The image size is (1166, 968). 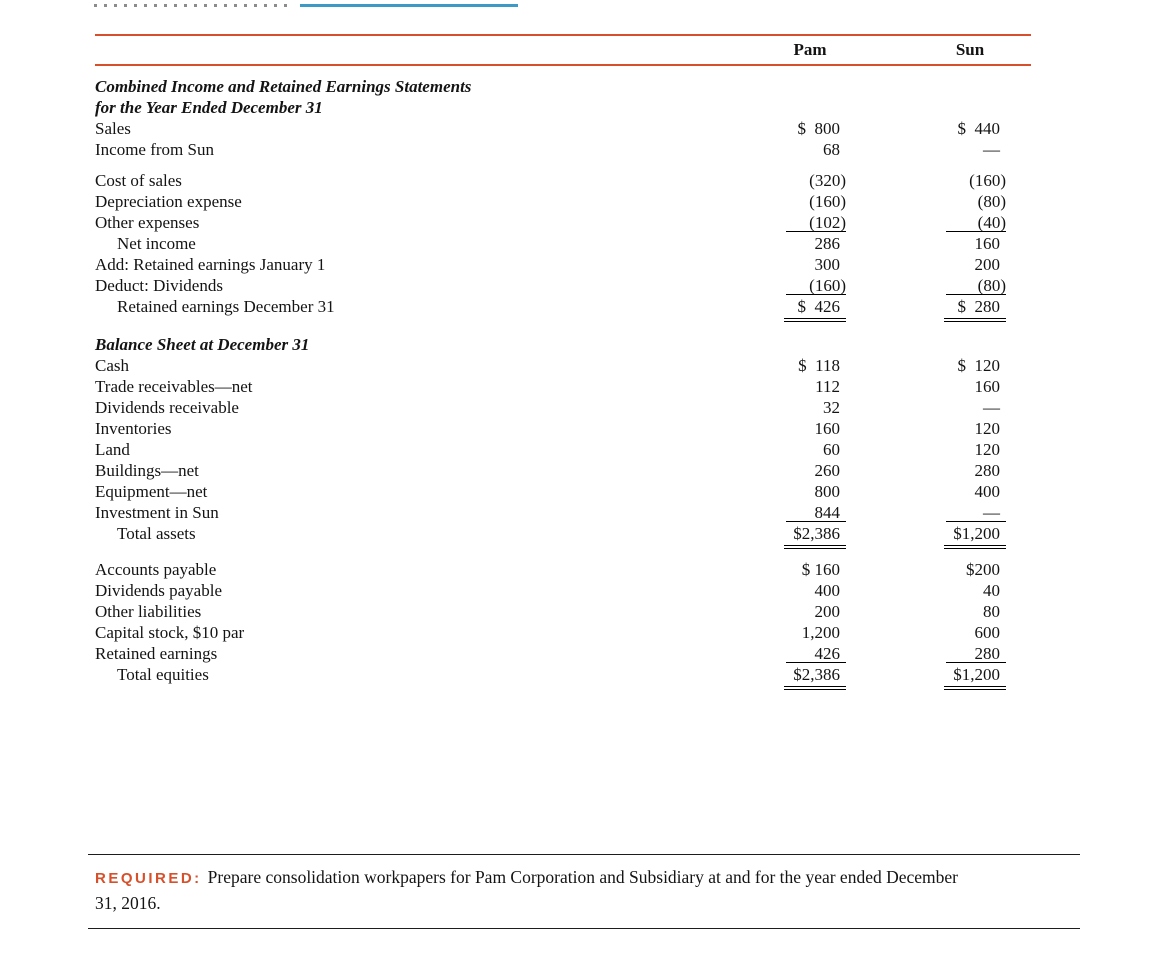 I want to click on table-row: Net income 286 160, so click(x=563, y=243).